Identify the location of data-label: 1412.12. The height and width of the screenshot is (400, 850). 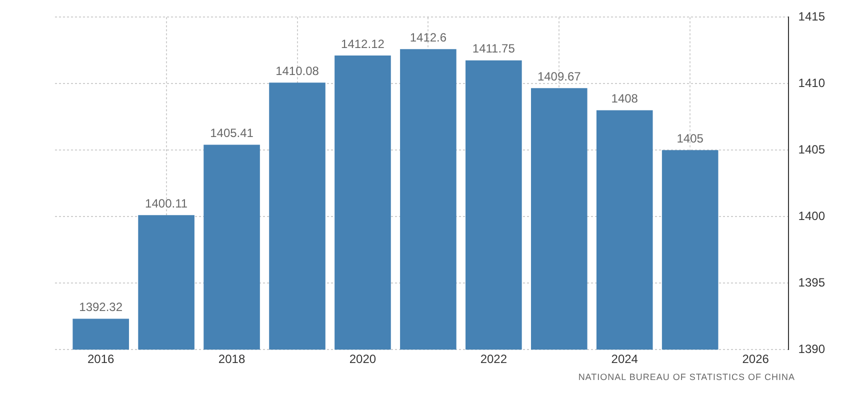
(363, 43).